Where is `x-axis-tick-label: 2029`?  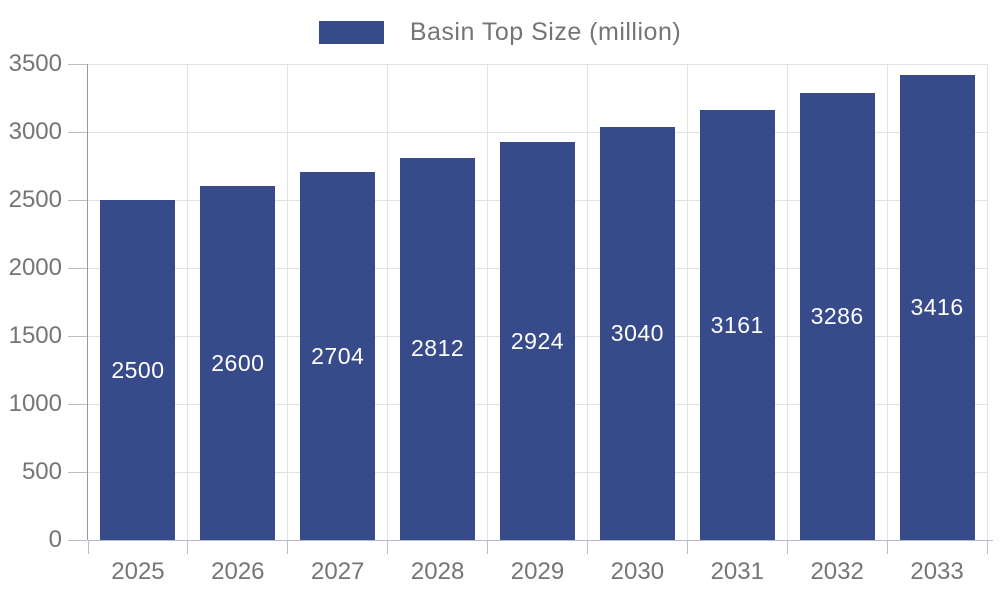
x-axis-tick-label: 2029 is located at coordinates (537, 571).